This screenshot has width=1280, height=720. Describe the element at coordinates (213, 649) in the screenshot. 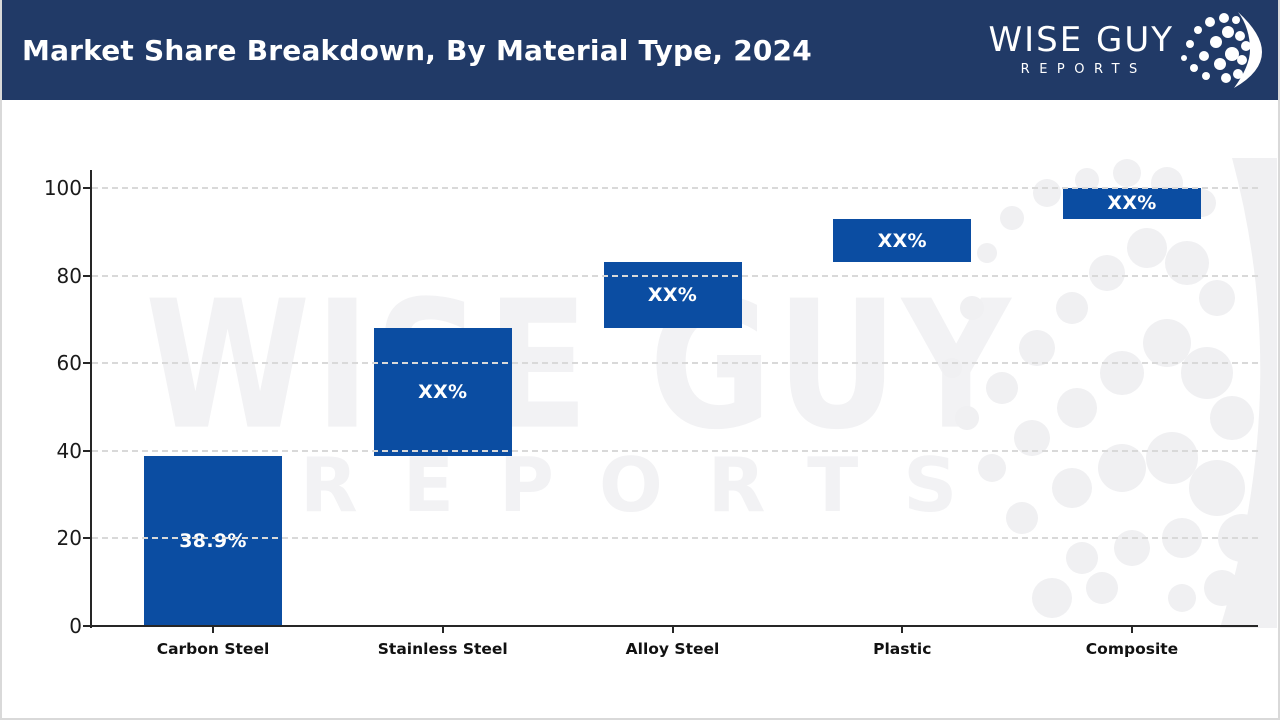

I see `x-axis-label-carbon-steel: Carbon Steel` at that location.